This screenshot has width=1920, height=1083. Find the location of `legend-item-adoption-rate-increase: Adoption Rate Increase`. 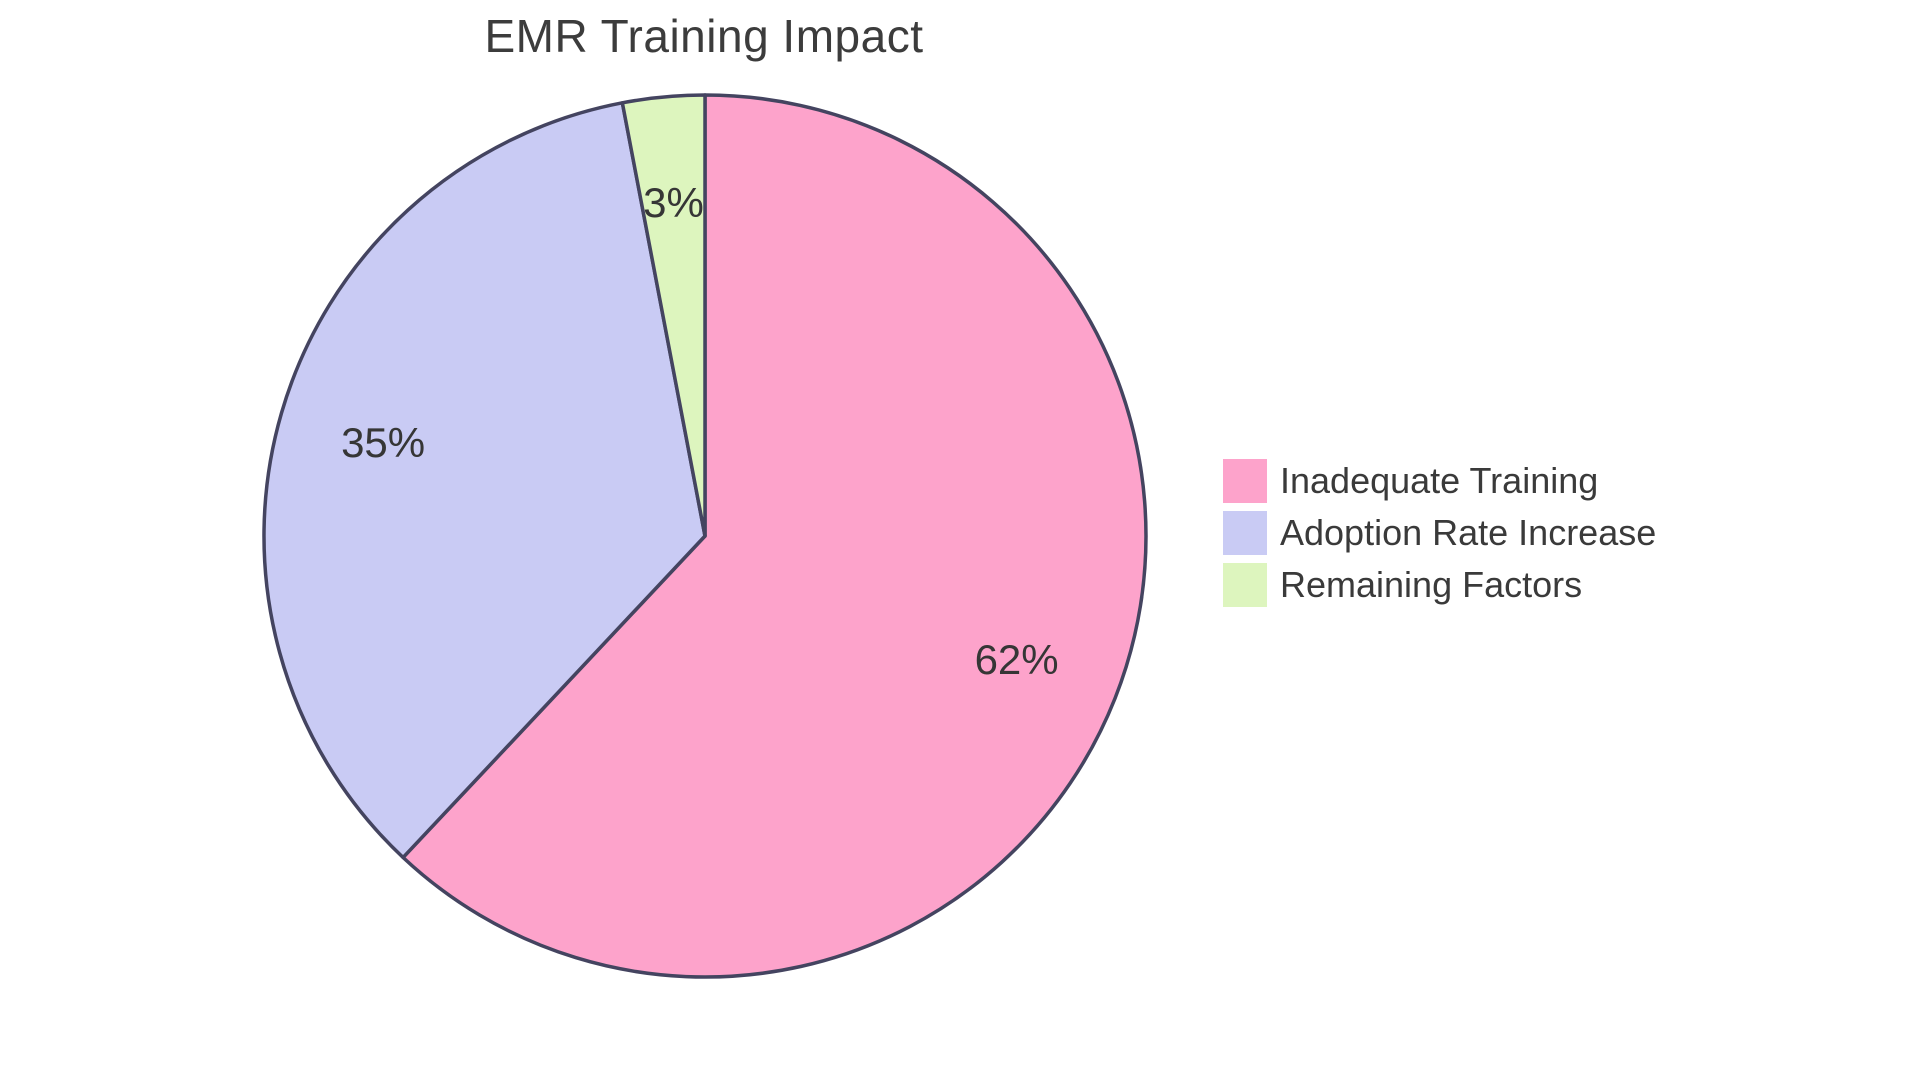

legend-item-adoption-rate-increase: Adoption Rate Increase is located at coordinates (1439, 533).